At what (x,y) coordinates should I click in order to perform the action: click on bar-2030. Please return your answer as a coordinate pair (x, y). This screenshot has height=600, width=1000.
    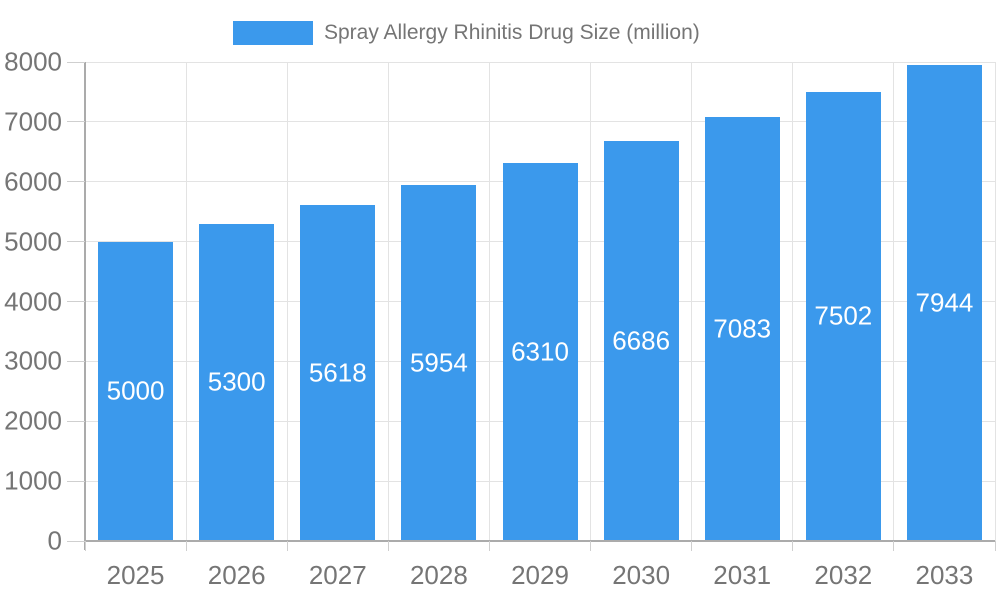
    Looking at the image, I should click on (641, 340).